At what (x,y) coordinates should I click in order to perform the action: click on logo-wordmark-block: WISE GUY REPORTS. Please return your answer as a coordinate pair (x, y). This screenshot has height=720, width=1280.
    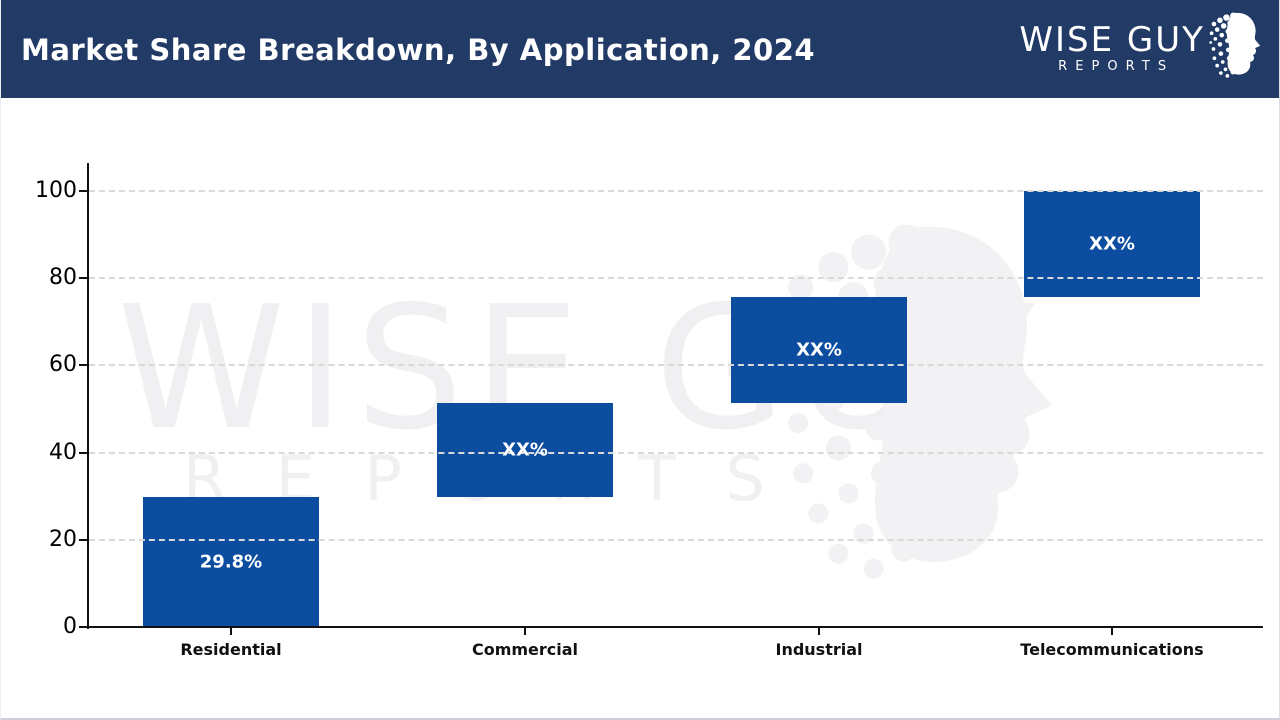
    Looking at the image, I should click on (1112, 48).